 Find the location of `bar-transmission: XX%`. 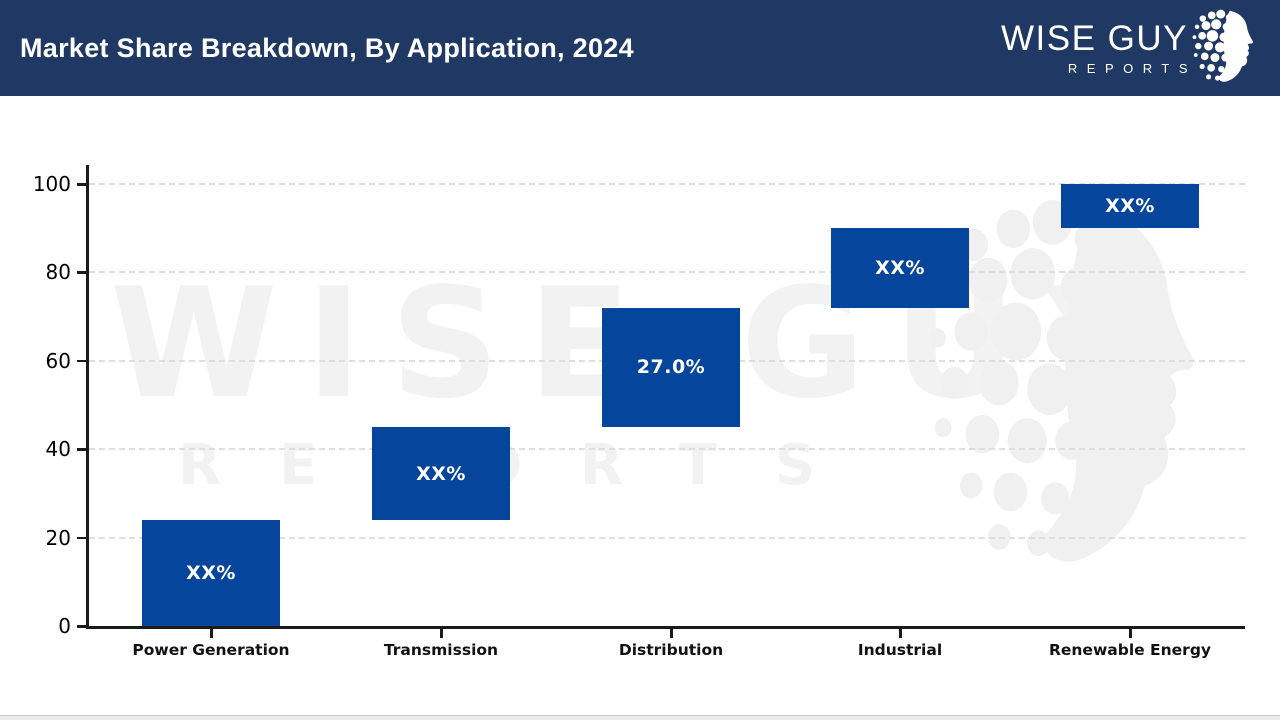

bar-transmission: XX% is located at coordinates (441, 473).